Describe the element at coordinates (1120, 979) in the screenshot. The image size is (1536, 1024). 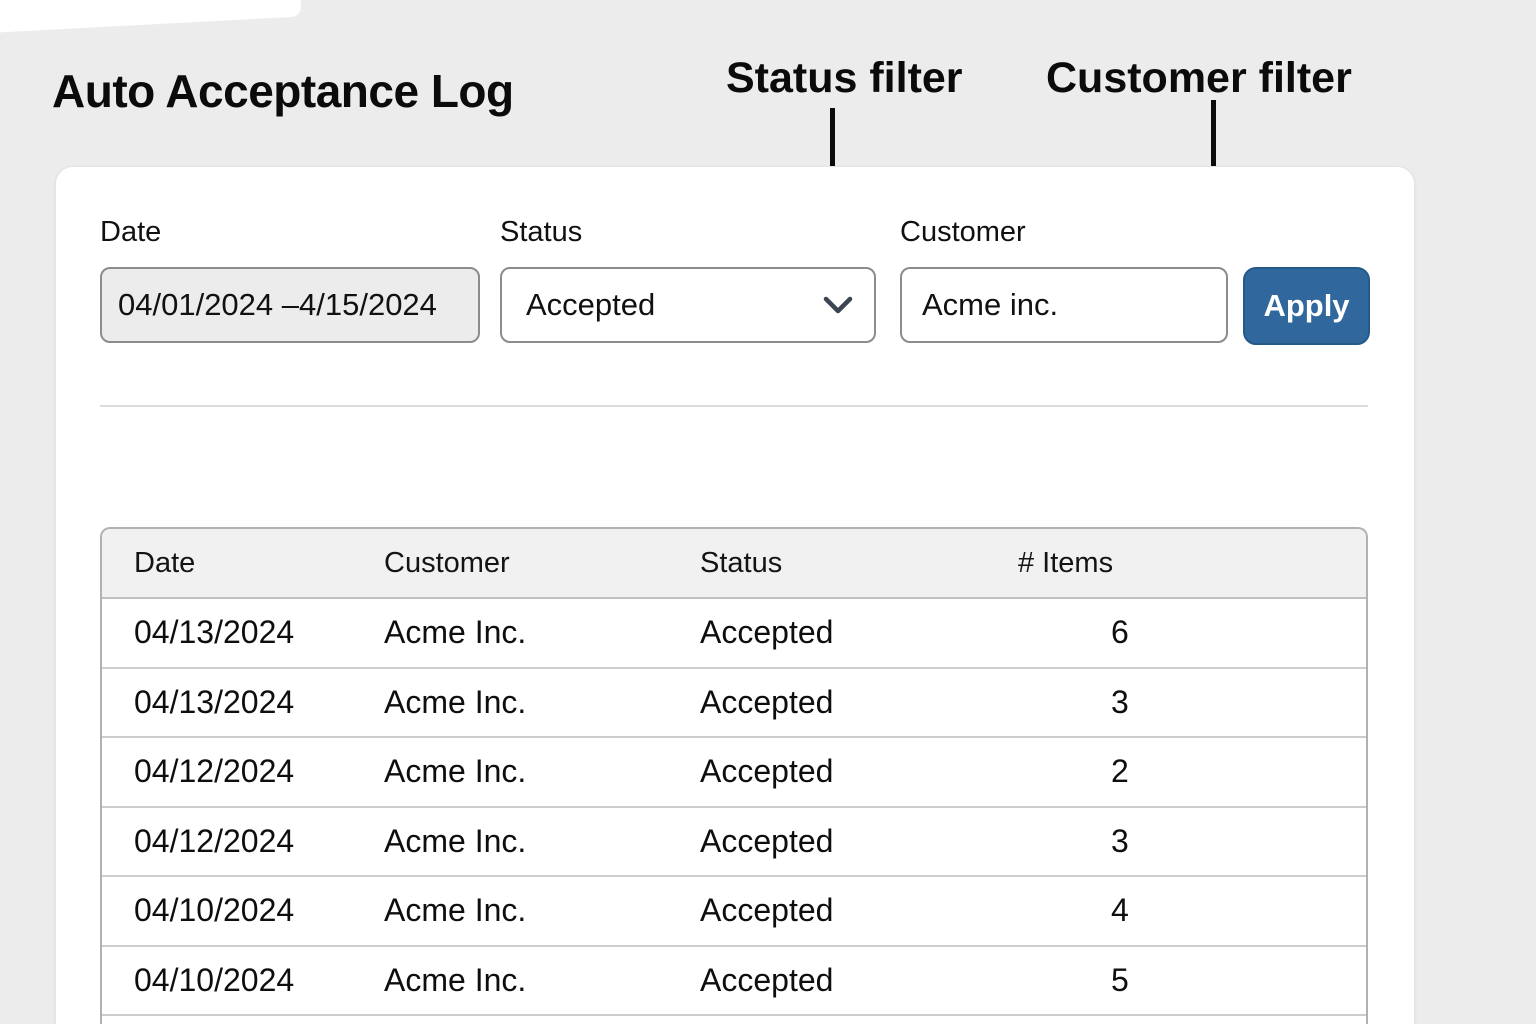
I see `table-cell-items: 5` at that location.